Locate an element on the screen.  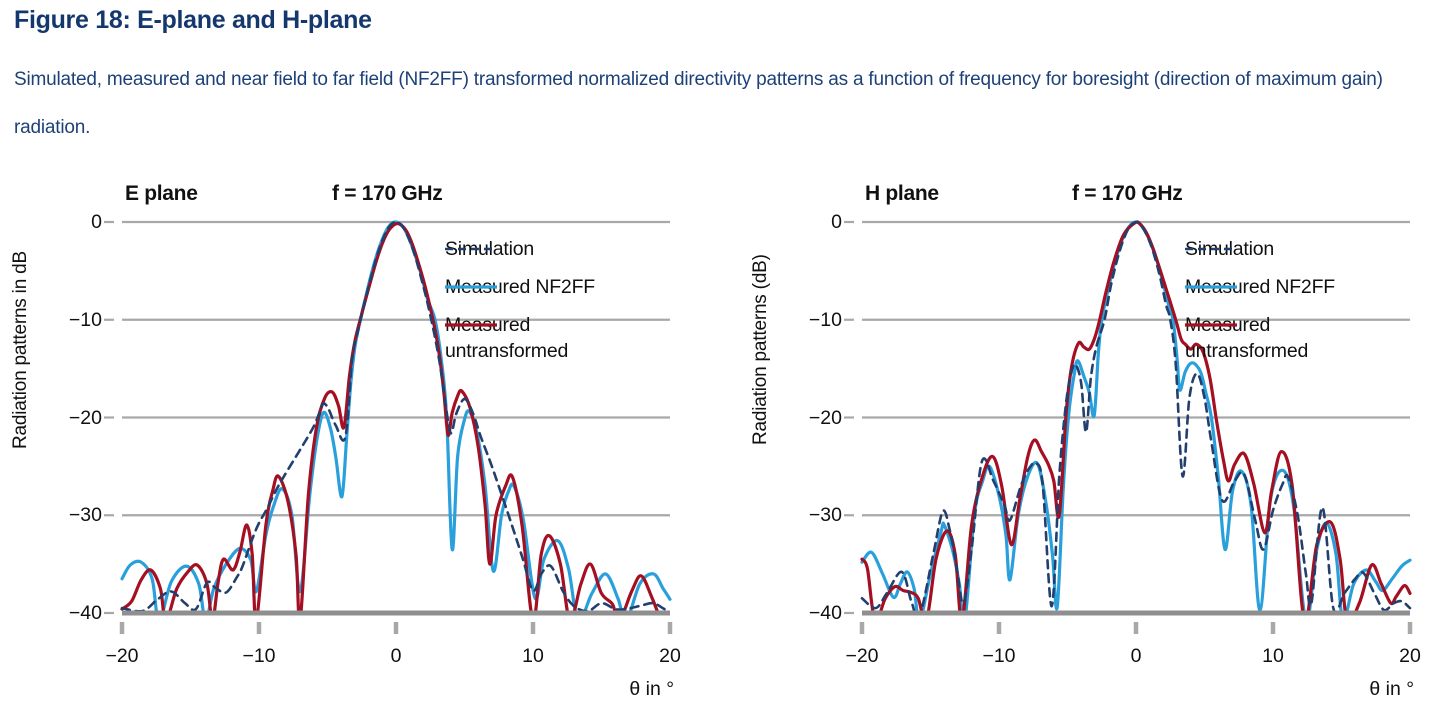
legend-label: Measured untransformed is located at coordinates (1247, 338).